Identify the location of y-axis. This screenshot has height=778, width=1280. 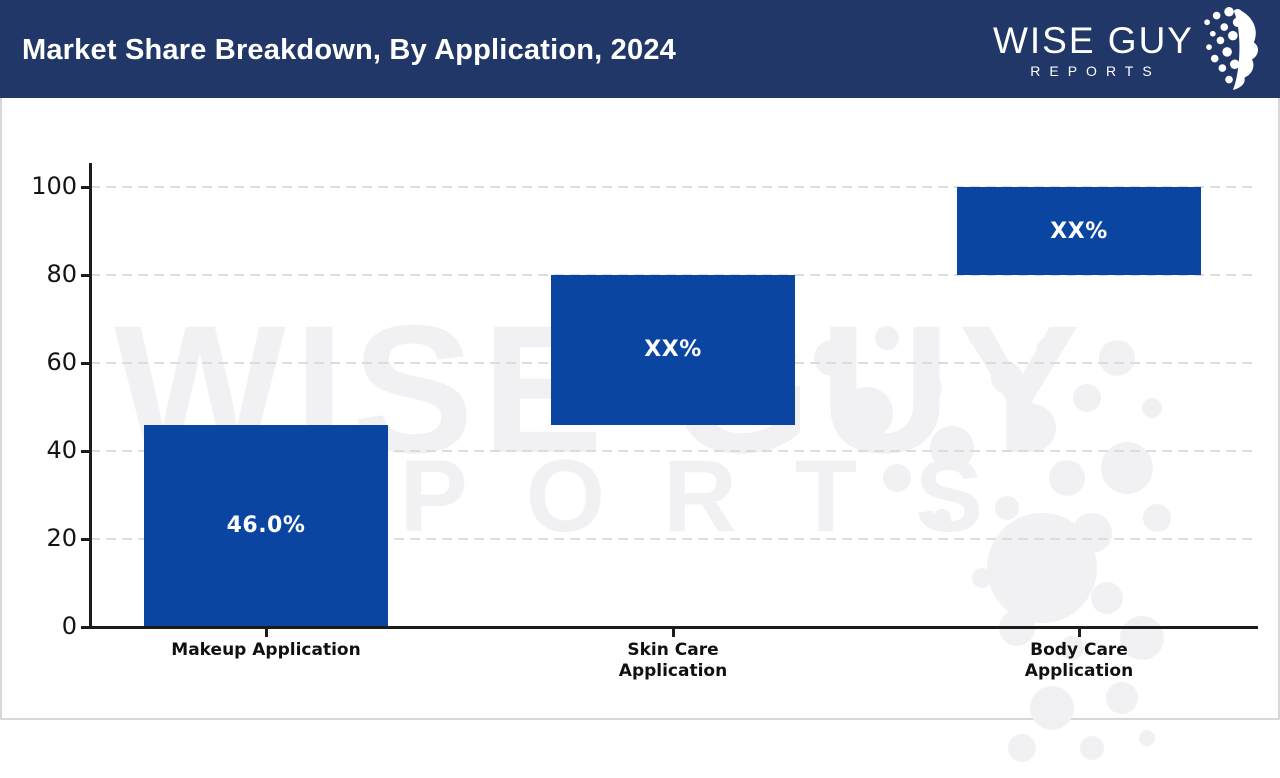
(90, 396).